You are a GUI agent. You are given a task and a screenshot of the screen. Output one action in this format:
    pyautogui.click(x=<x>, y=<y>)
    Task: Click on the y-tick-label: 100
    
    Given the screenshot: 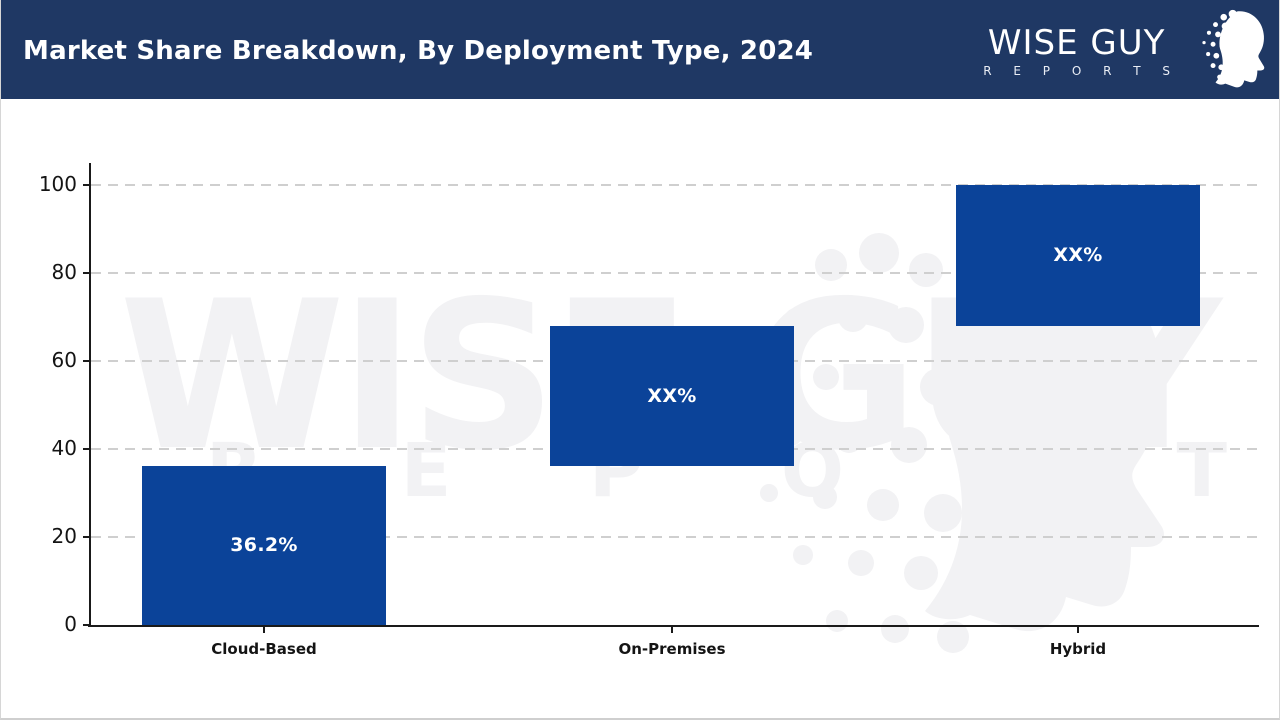 What is the action you would take?
    pyautogui.click(x=57, y=184)
    